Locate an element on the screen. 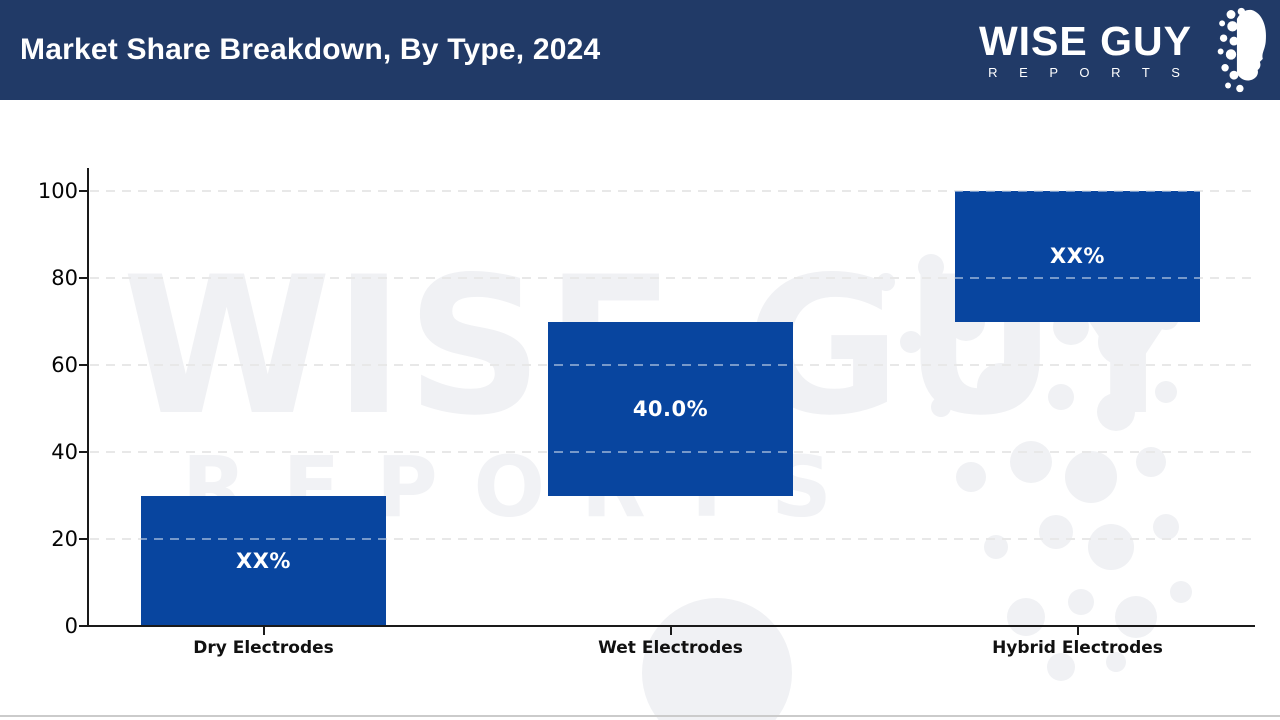 The image size is (1280, 720). bottom-divider is located at coordinates (640, 716).